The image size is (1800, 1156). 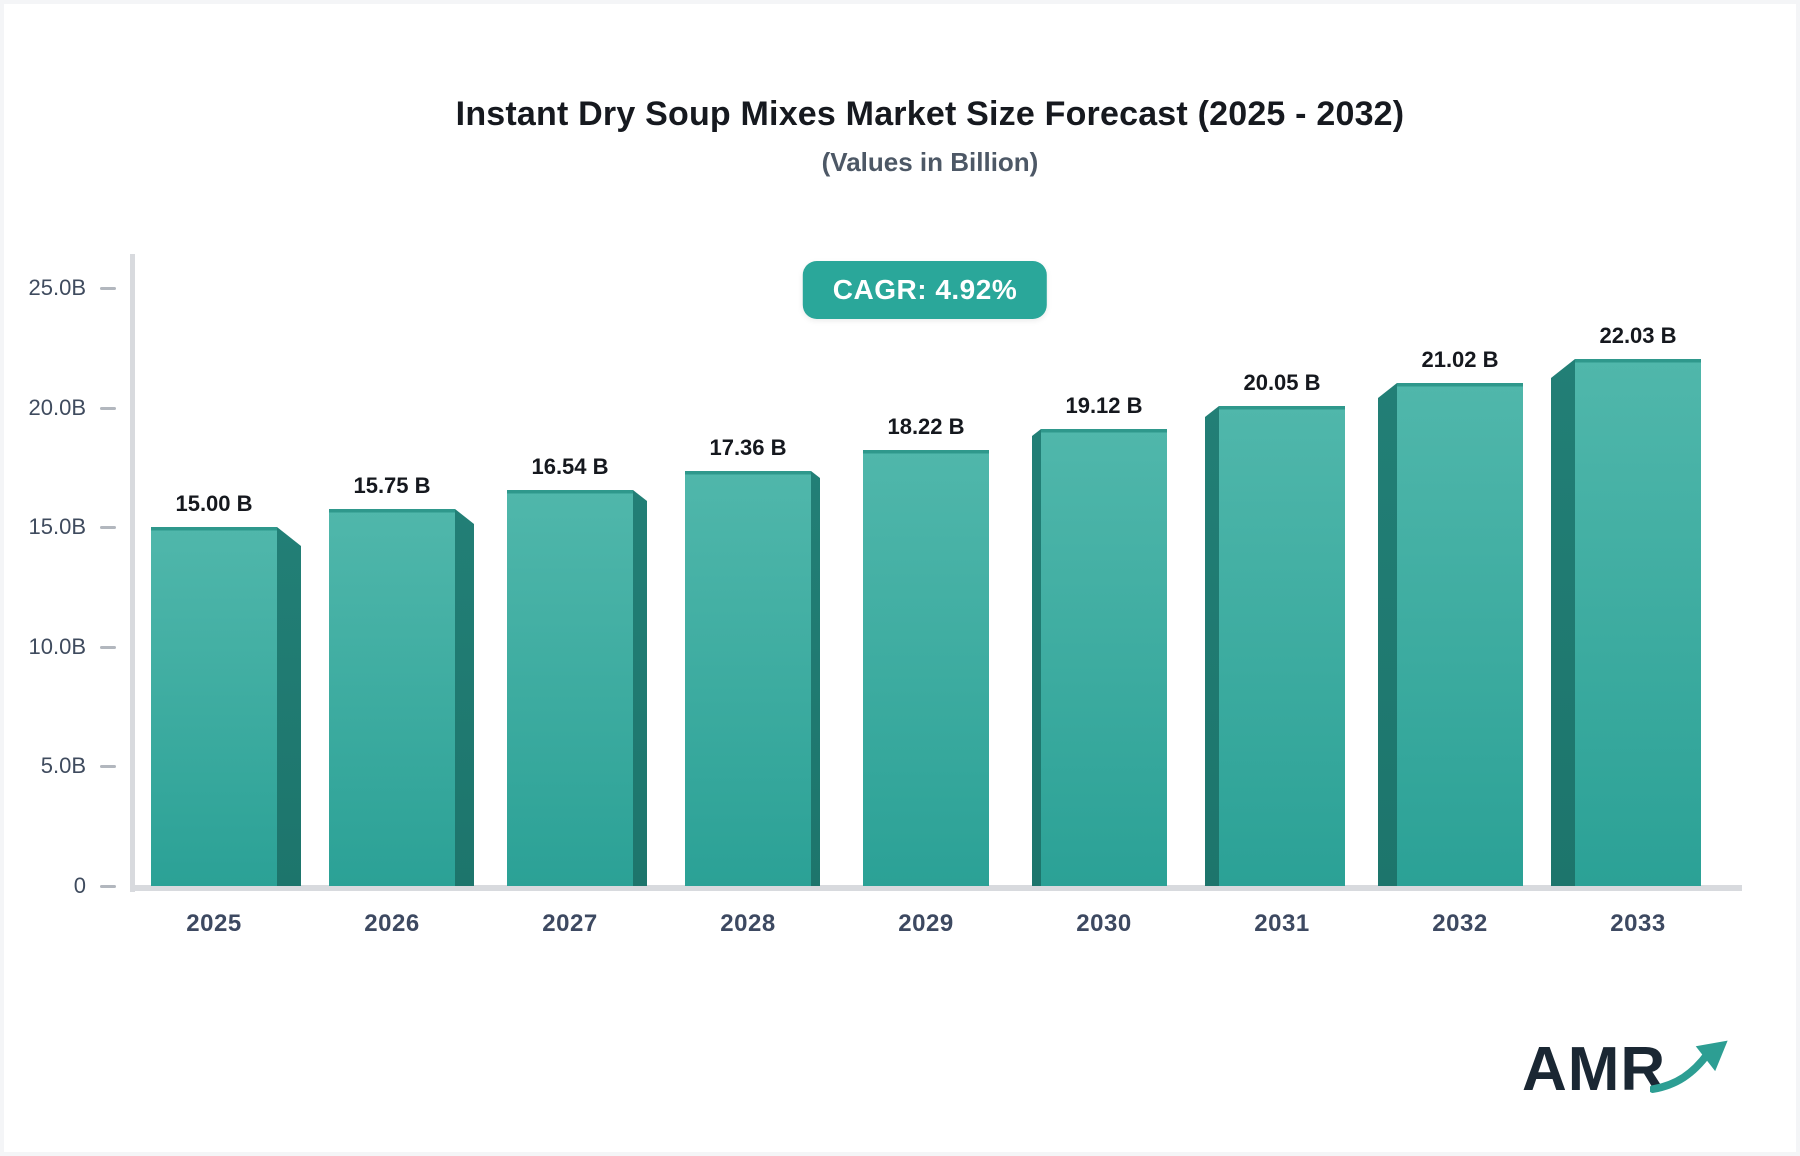 What do you see at coordinates (214, 503) in the screenshot?
I see `bar-value-label-2025: 15.00 B` at bounding box center [214, 503].